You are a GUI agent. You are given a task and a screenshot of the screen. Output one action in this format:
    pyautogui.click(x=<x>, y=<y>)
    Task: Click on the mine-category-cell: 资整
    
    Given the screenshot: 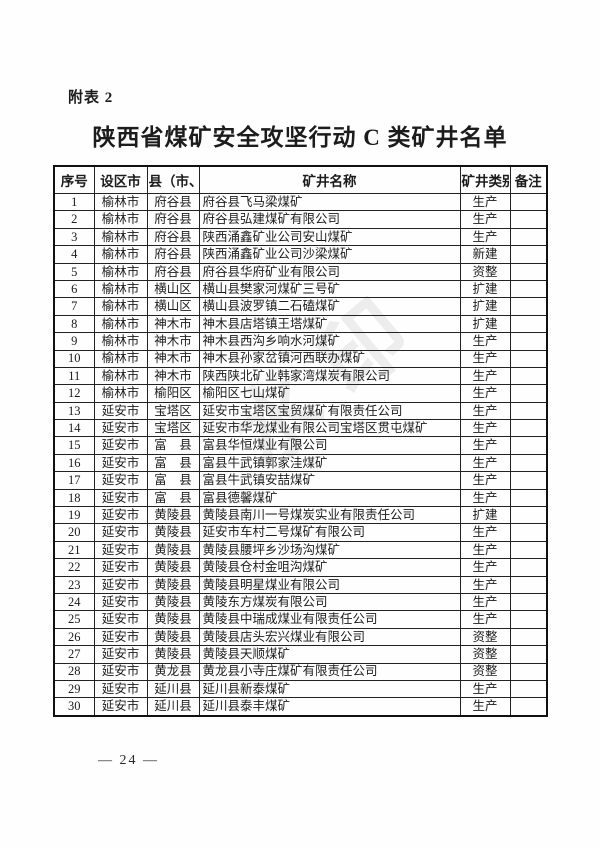 What is the action you would take?
    pyautogui.click(x=485, y=637)
    